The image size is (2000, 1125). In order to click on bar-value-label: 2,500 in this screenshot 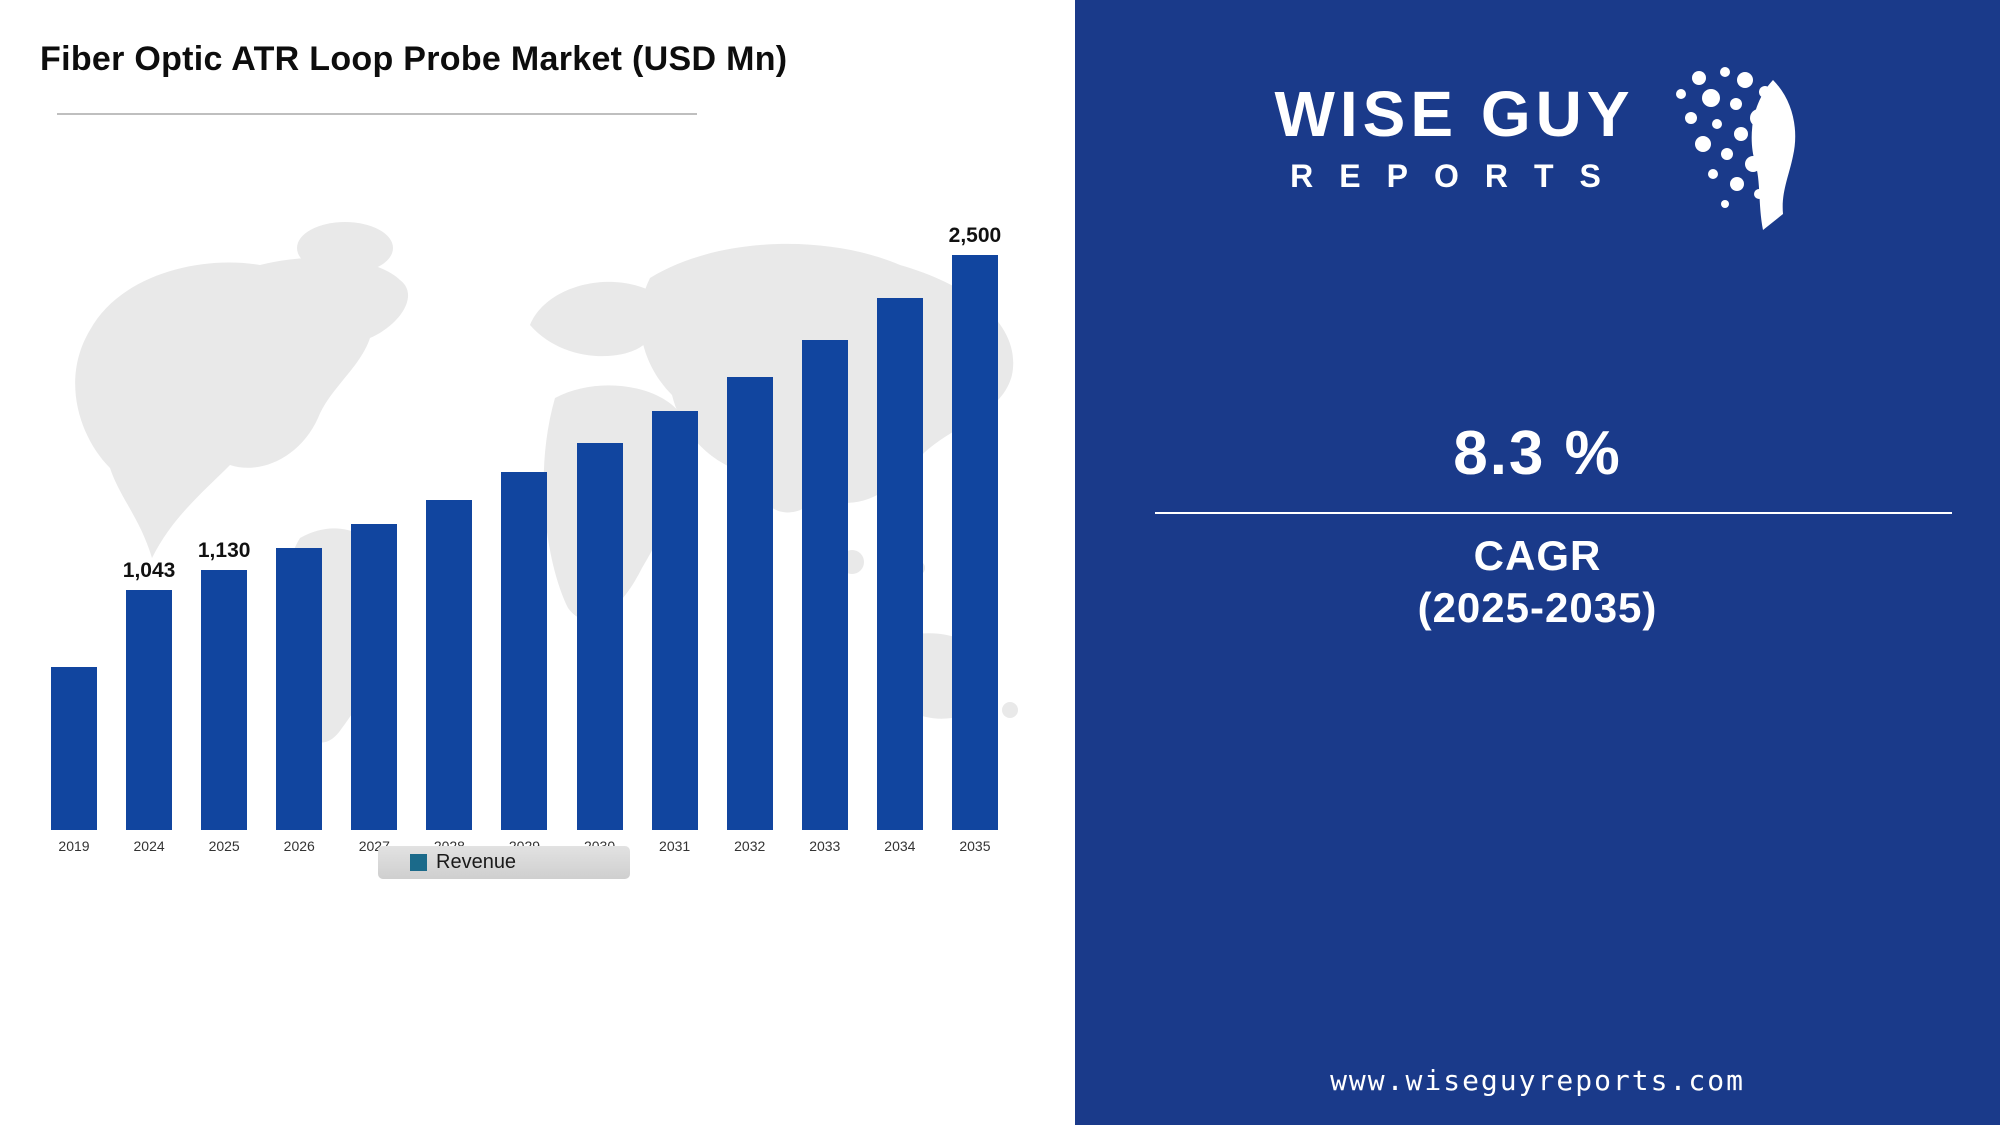, I will do `click(975, 235)`.